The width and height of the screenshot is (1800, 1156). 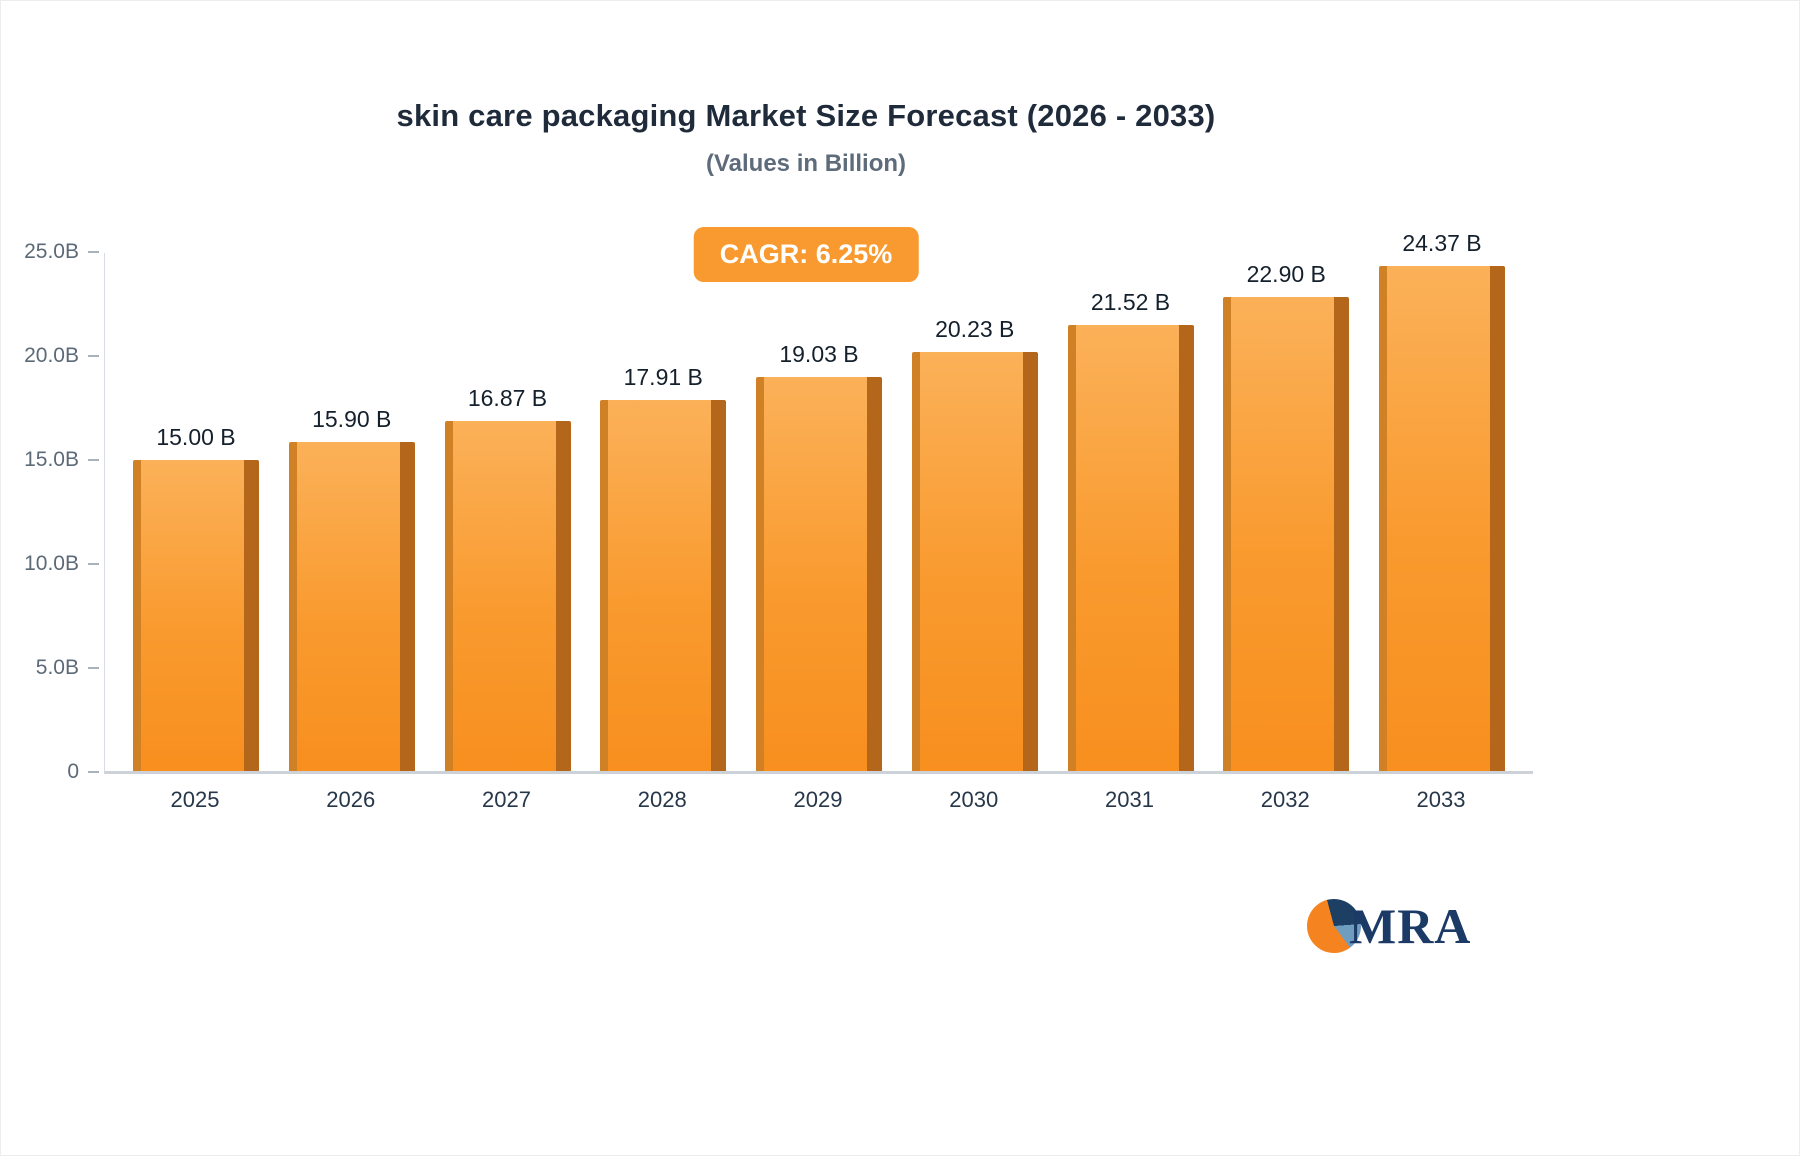 I want to click on bar: 22.90 B, so click(x=1286, y=516).